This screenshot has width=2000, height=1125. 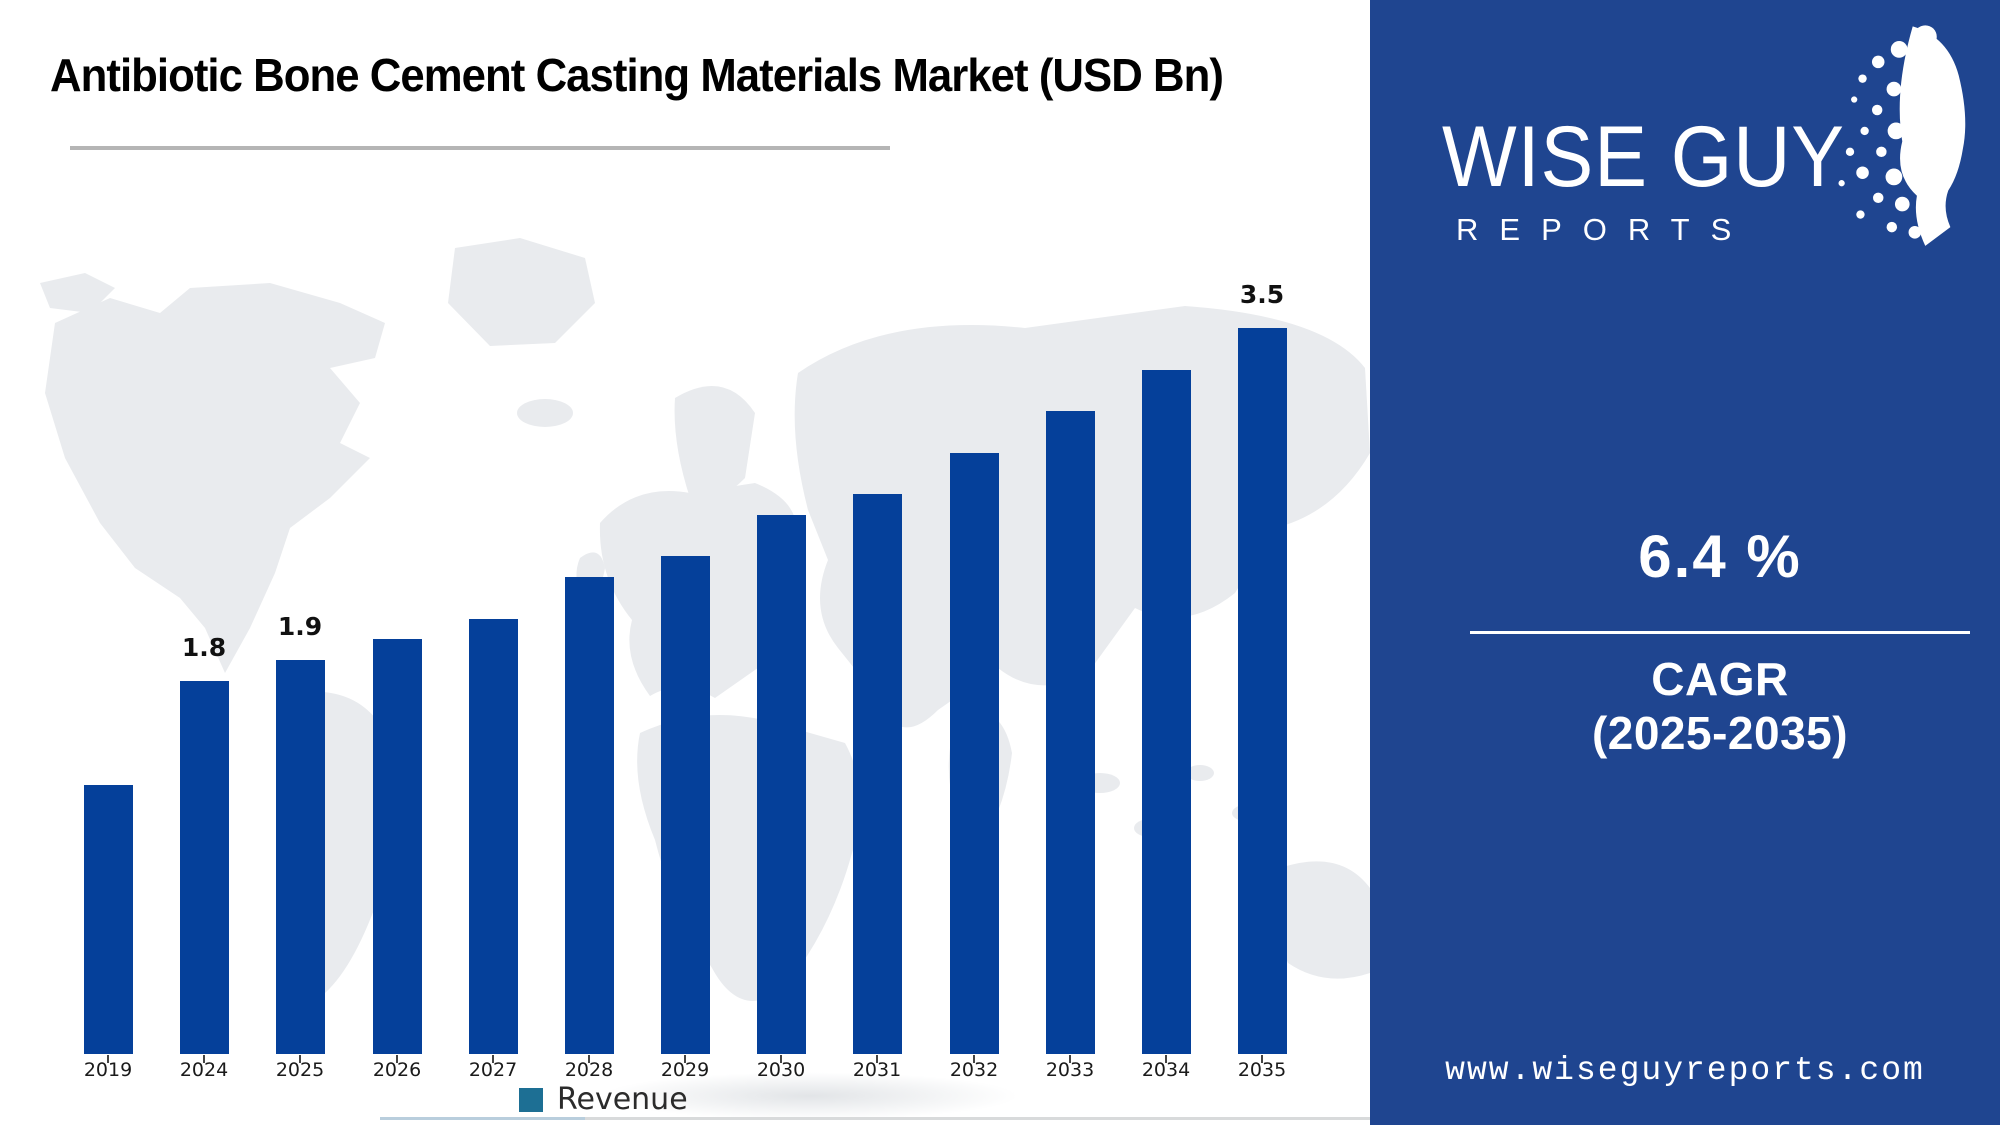 I want to click on map-iceland, so click(x=545, y=413).